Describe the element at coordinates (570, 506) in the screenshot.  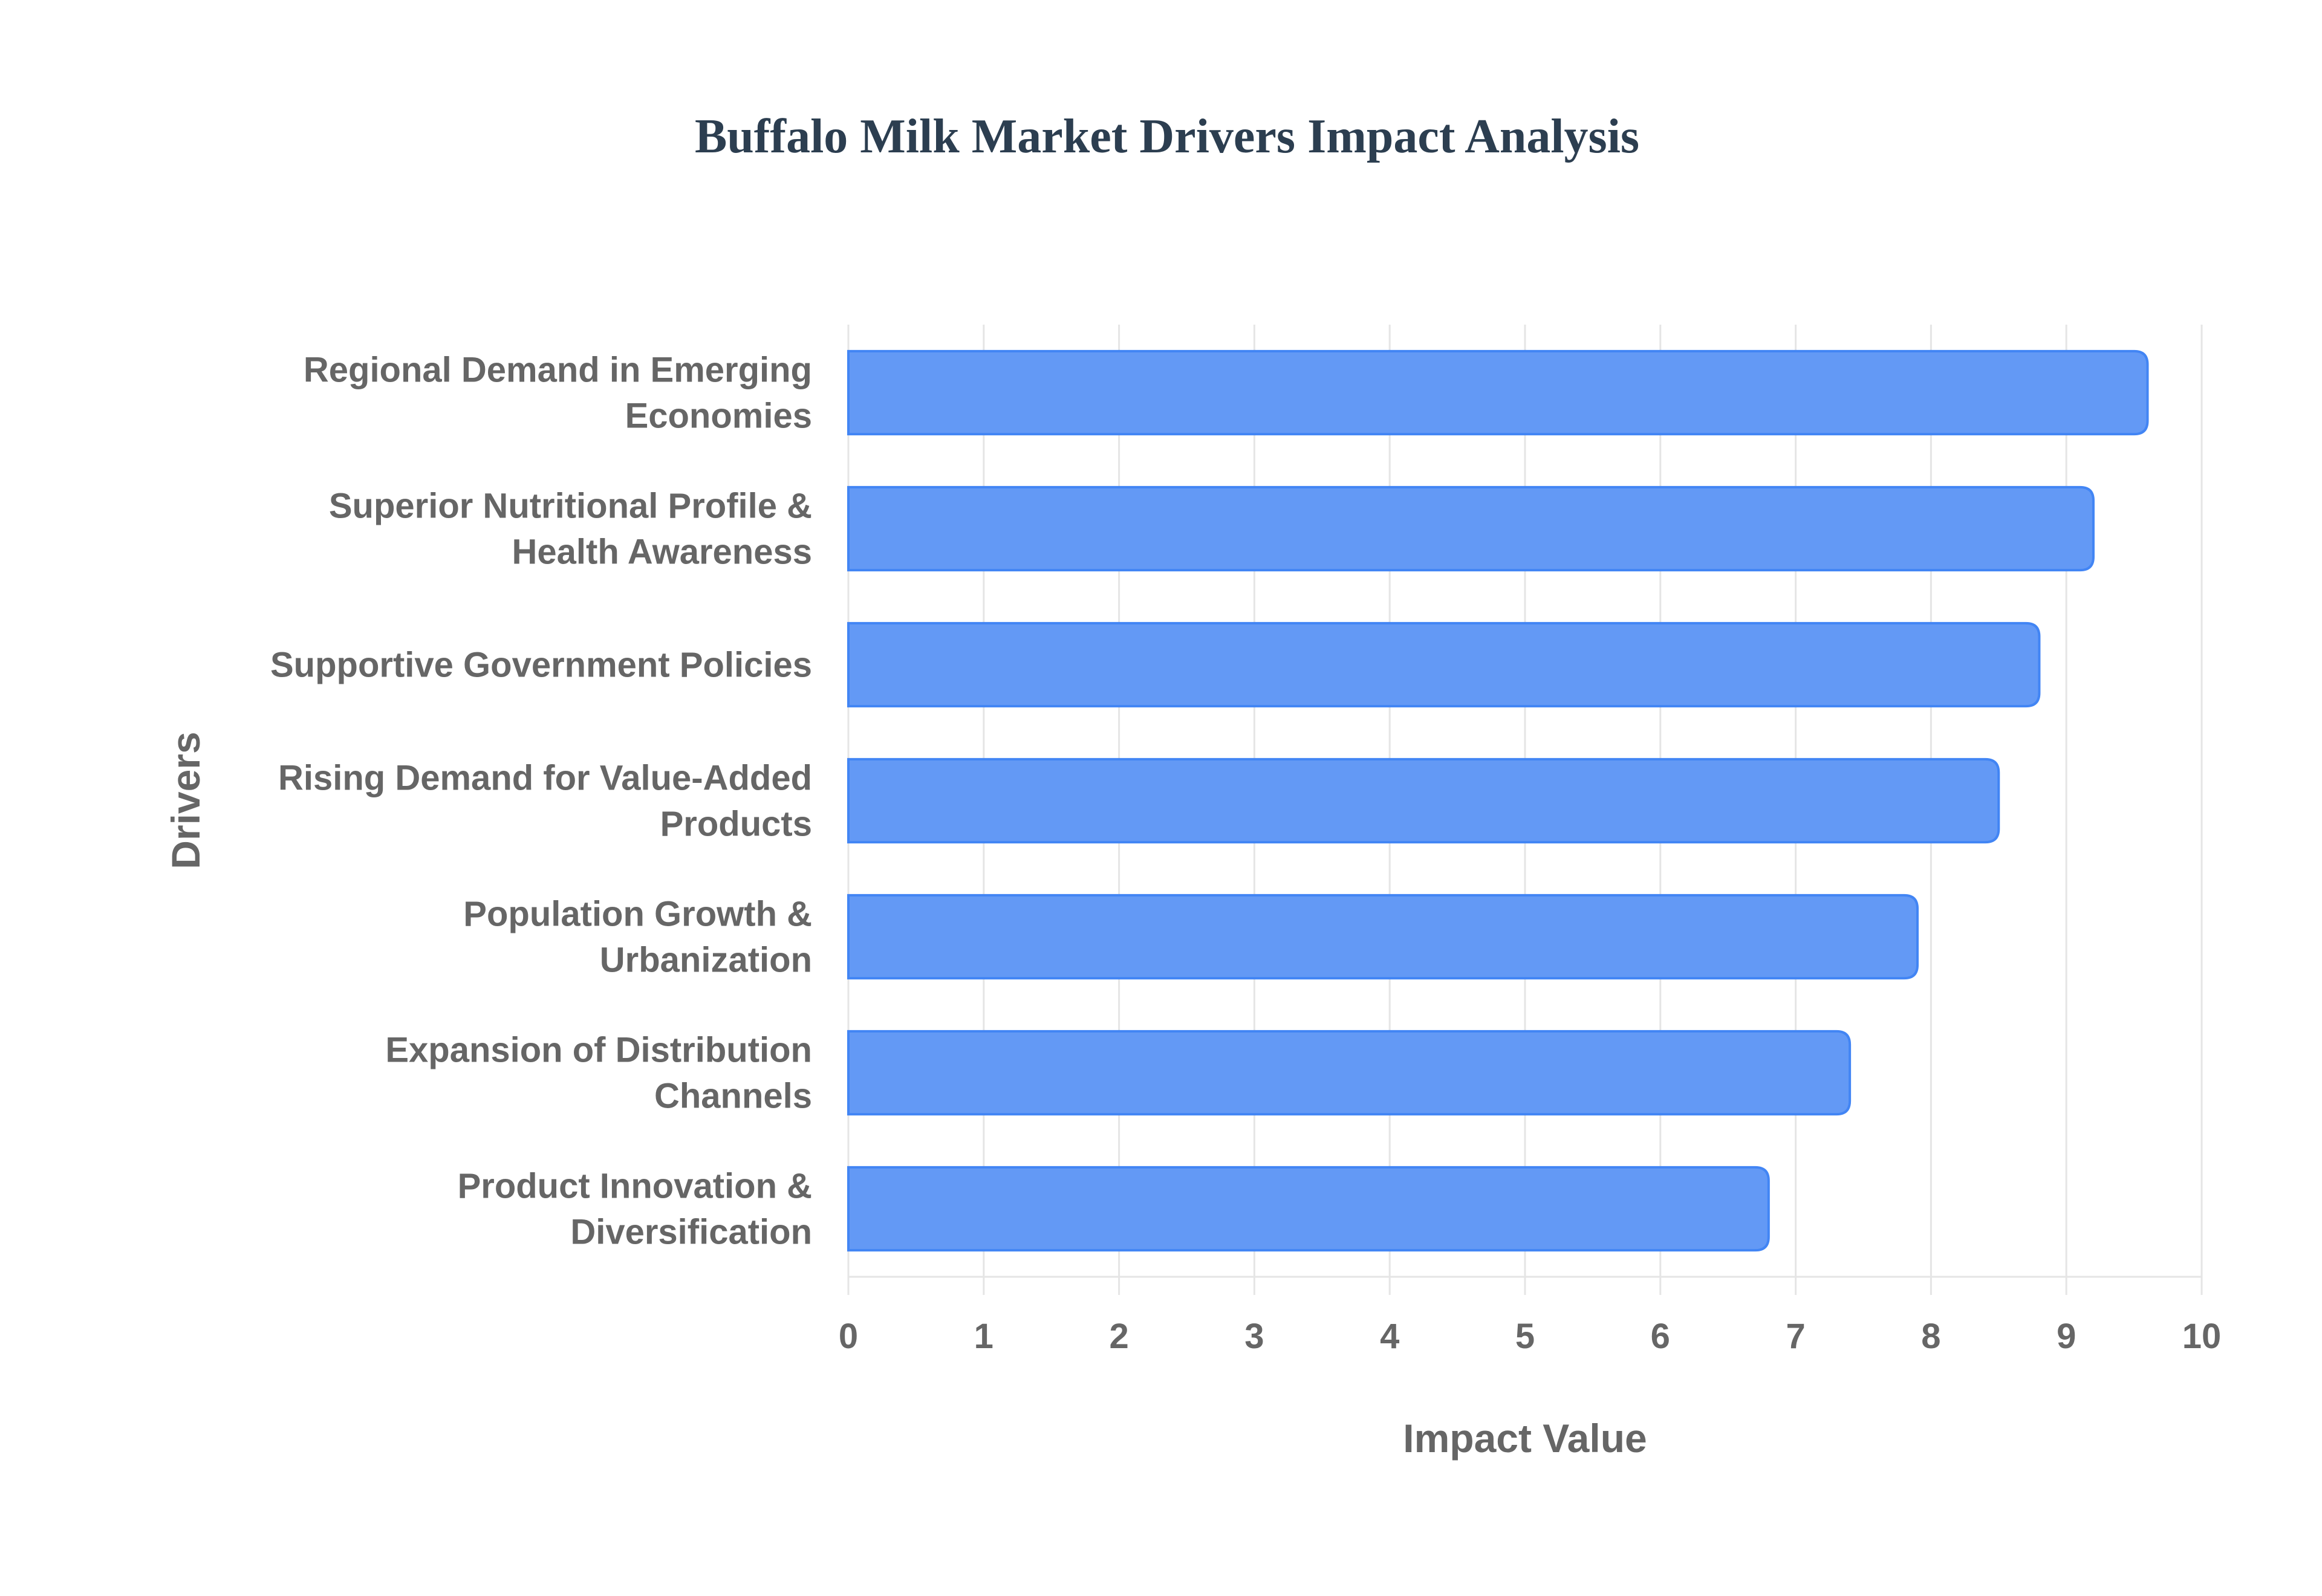
I see `y-tick-label: Superior Nutritional Profile &` at that location.